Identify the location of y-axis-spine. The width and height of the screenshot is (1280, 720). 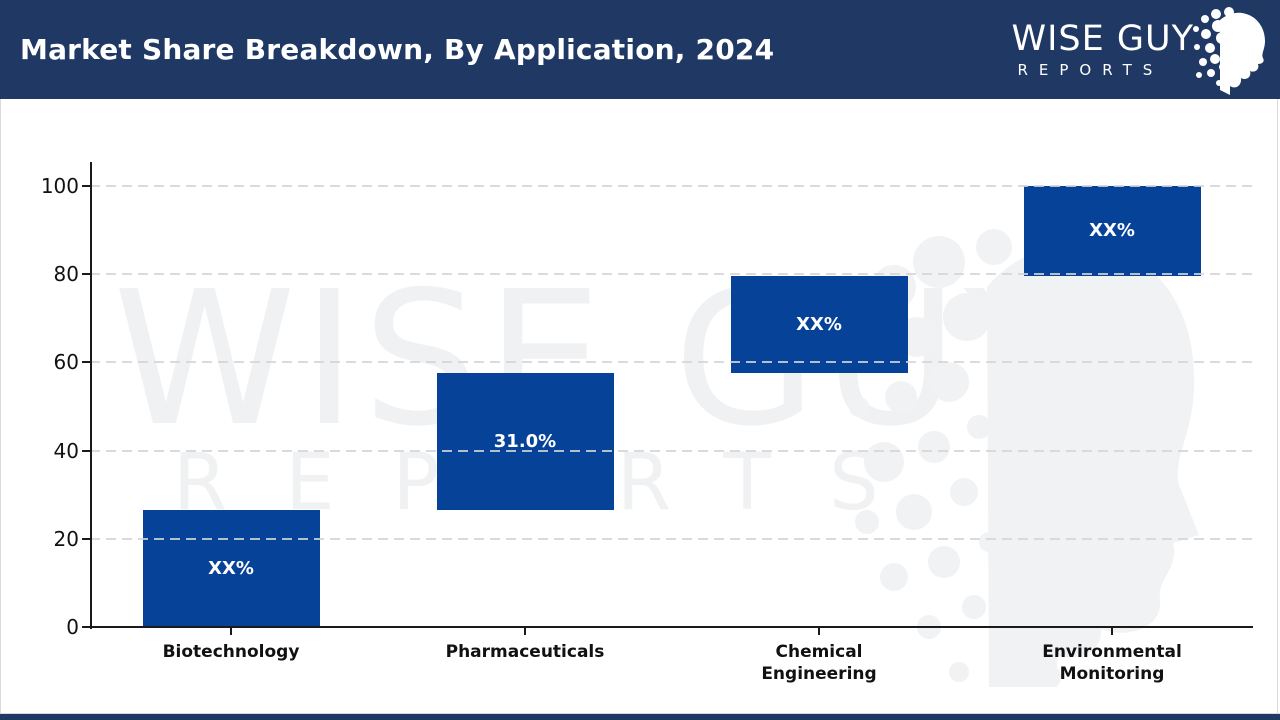
(91, 395).